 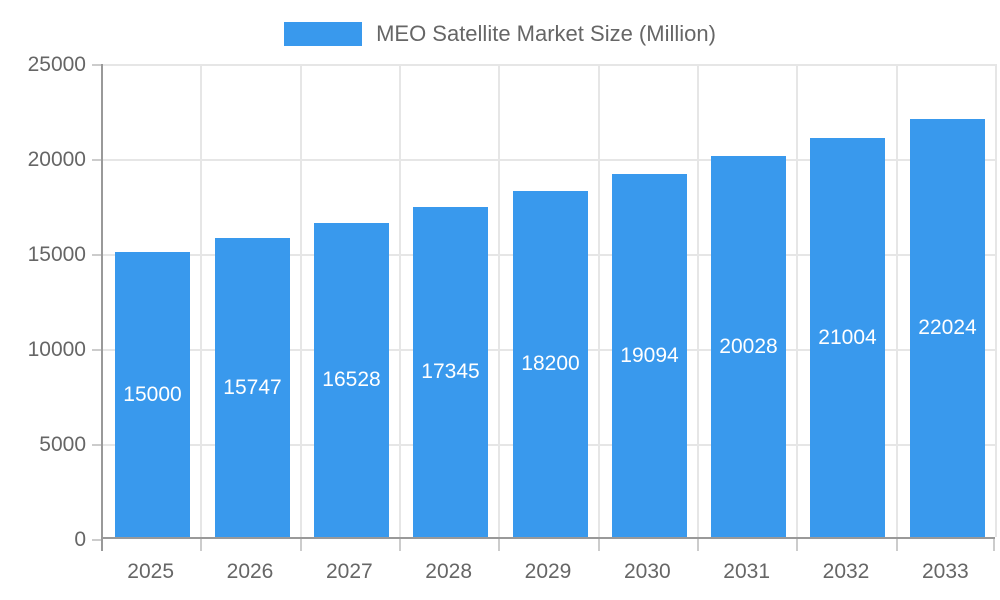 I want to click on bar-value-label: 15747, so click(x=252, y=387).